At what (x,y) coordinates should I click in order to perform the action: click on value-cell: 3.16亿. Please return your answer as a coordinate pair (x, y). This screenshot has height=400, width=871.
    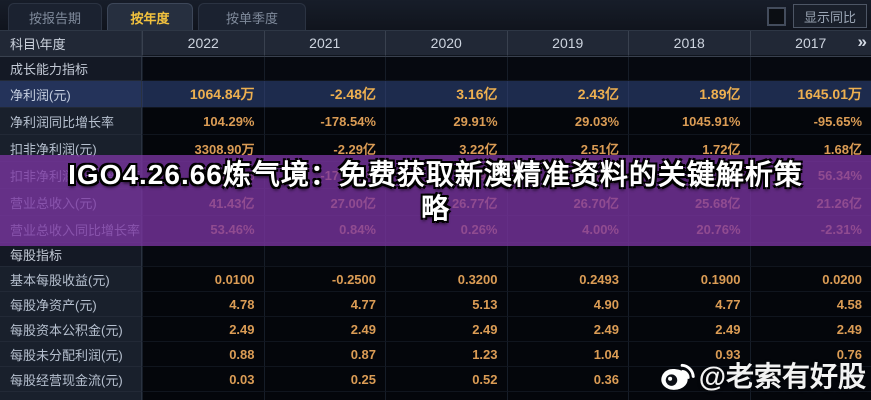
    Looking at the image, I should click on (446, 94).